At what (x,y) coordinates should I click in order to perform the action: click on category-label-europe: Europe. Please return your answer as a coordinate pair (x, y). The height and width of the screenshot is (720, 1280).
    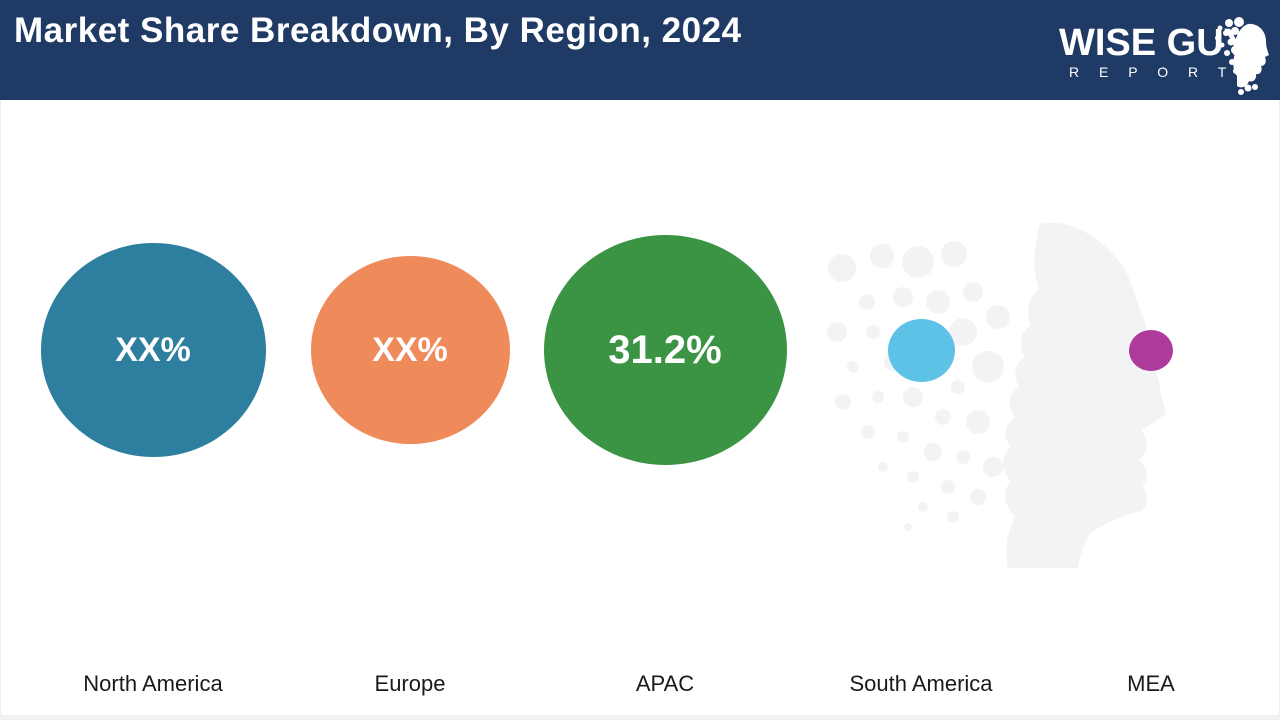
    Looking at the image, I should click on (410, 683).